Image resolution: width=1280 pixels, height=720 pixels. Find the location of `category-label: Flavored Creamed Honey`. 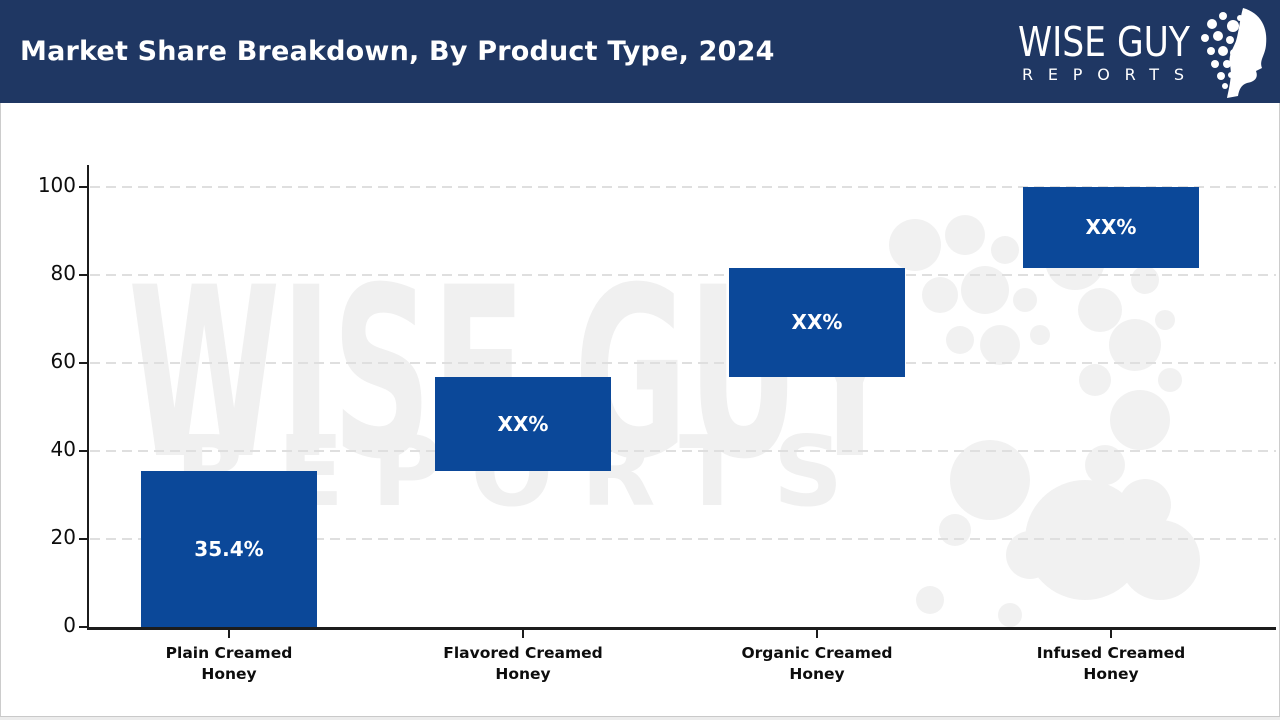

category-label: Flavored Creamed Honey is located at coordinates (523, 663).